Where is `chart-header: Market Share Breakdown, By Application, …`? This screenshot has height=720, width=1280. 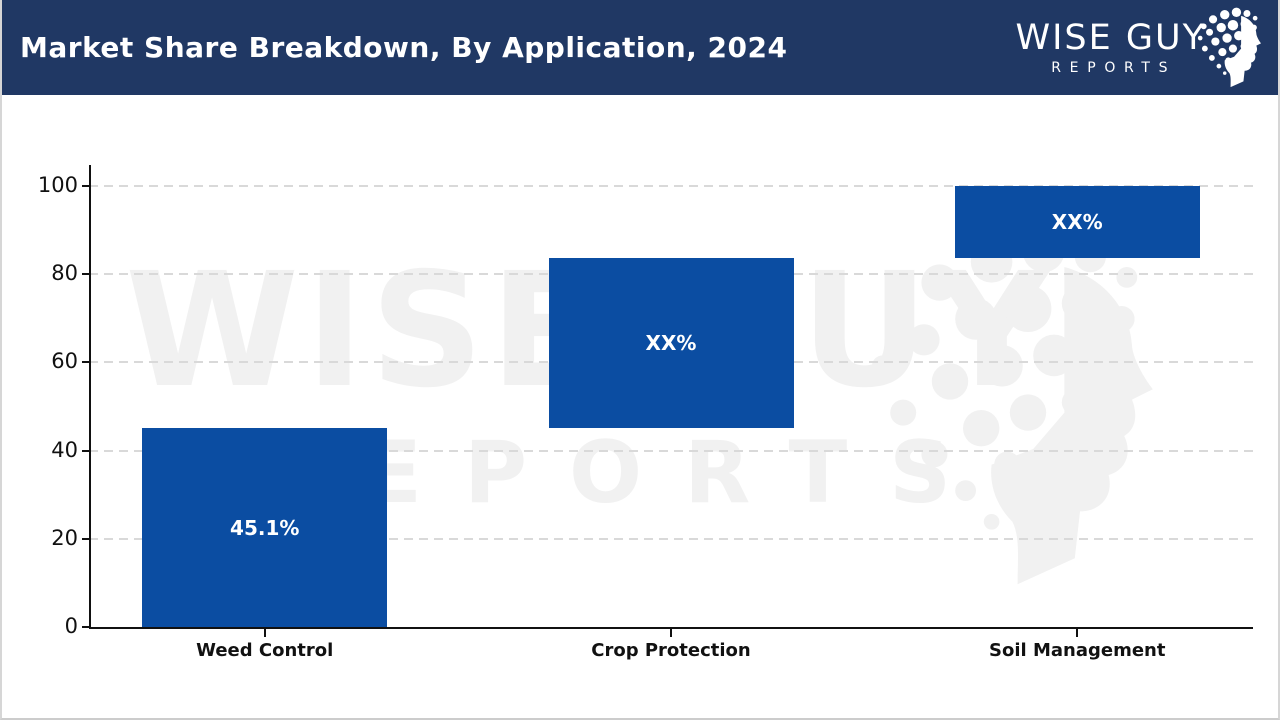
chart-header: Market Share Breakdown, By Application, … is located at coordinates (640, 47).